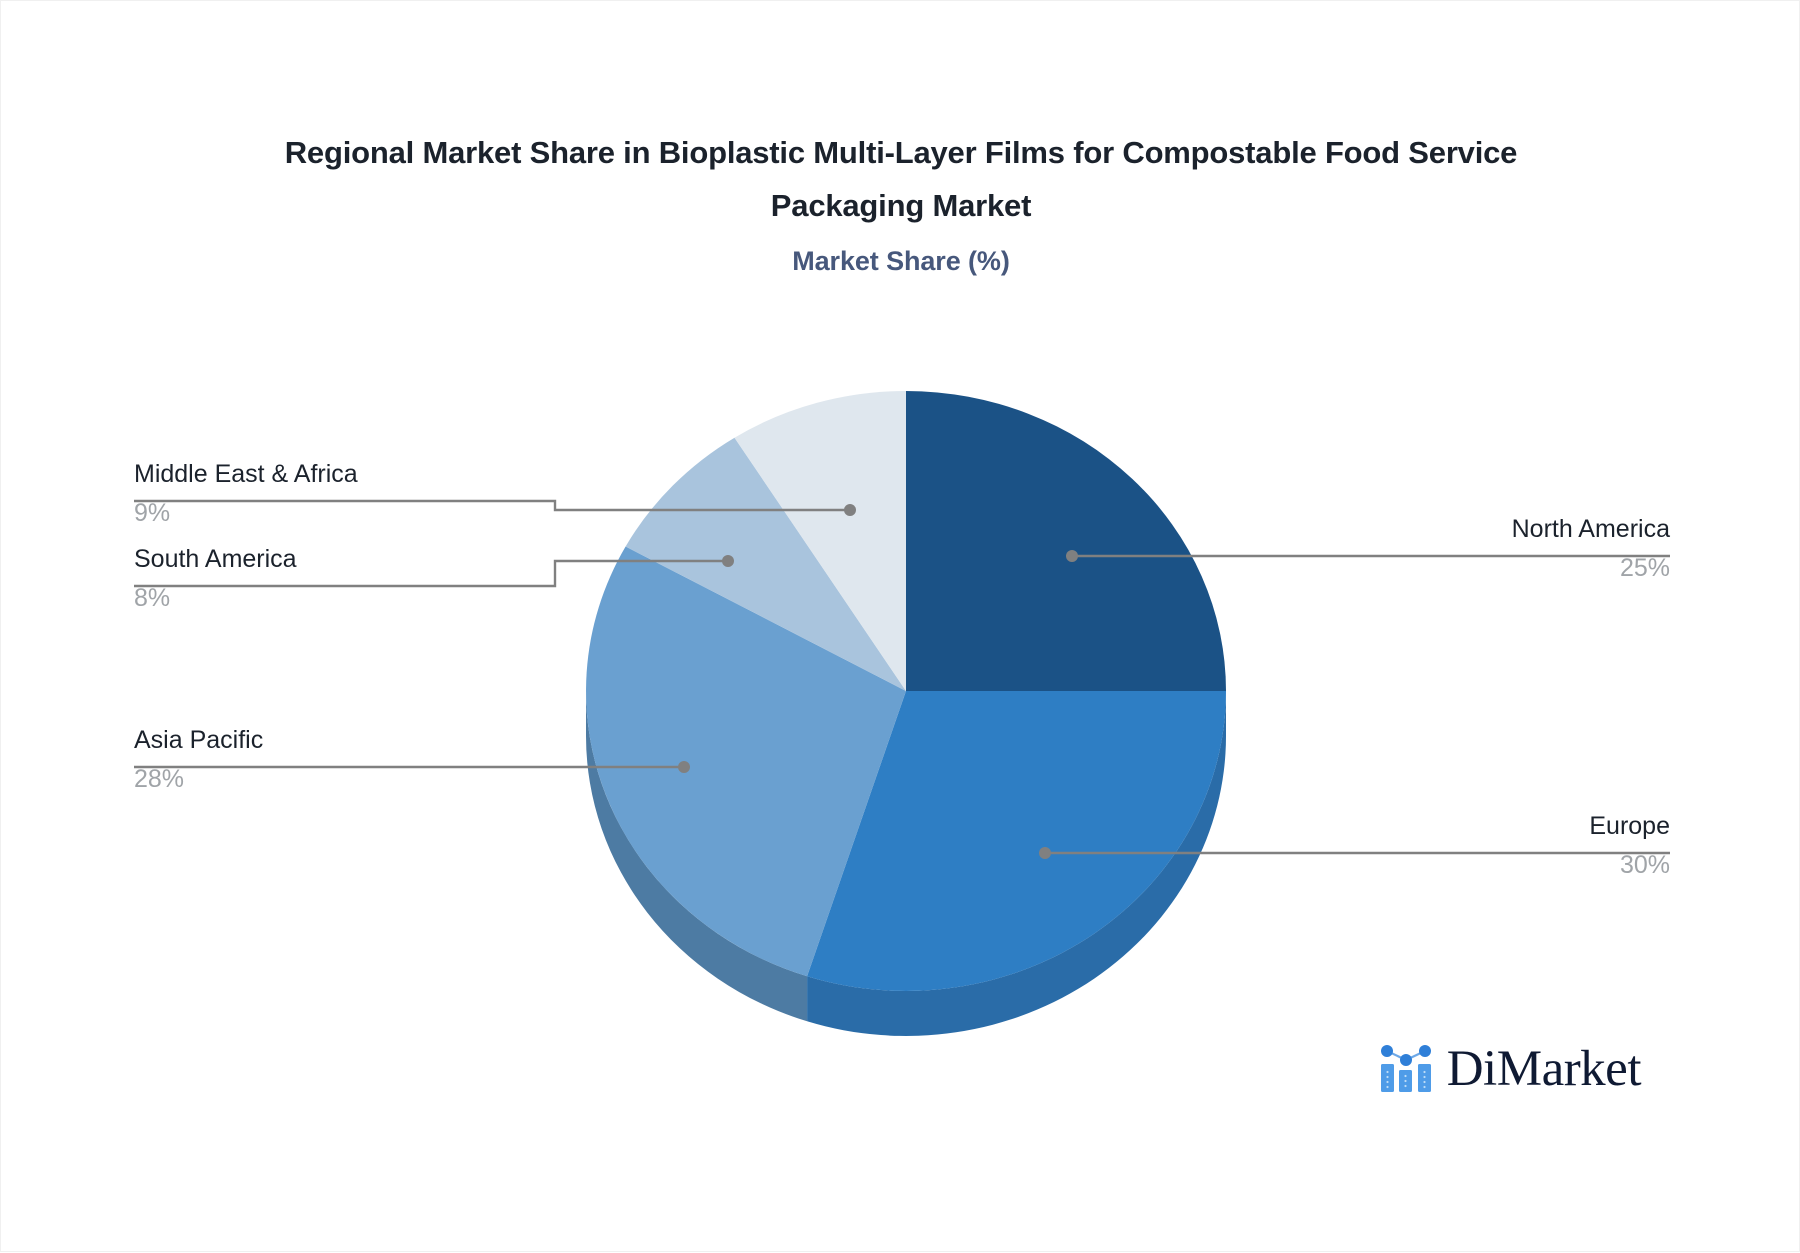 The height and width of the screenshot is (1253, 1800). I want to click on slice-label-north-america-value: 25%, so click(1644, 568).